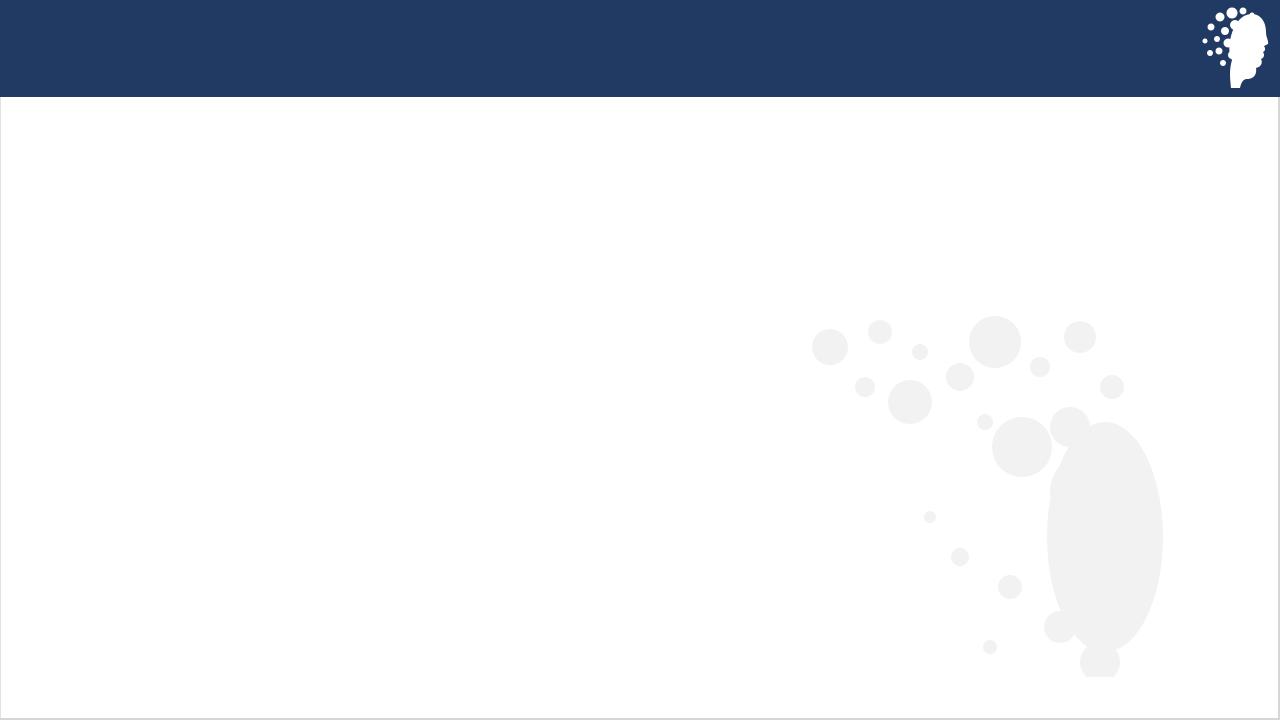 Image resolution: width=1280 pixels, height=720 pixels. Describe the element at coordinates (640, 48) in the screenshot. I see `header` at that location.